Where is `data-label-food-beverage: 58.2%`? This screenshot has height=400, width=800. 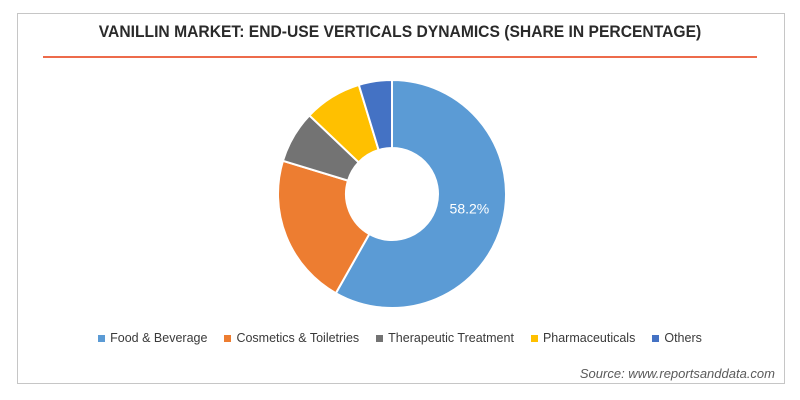
data-label-food-beverage: 58.2% is located at coordinates (470, 208).